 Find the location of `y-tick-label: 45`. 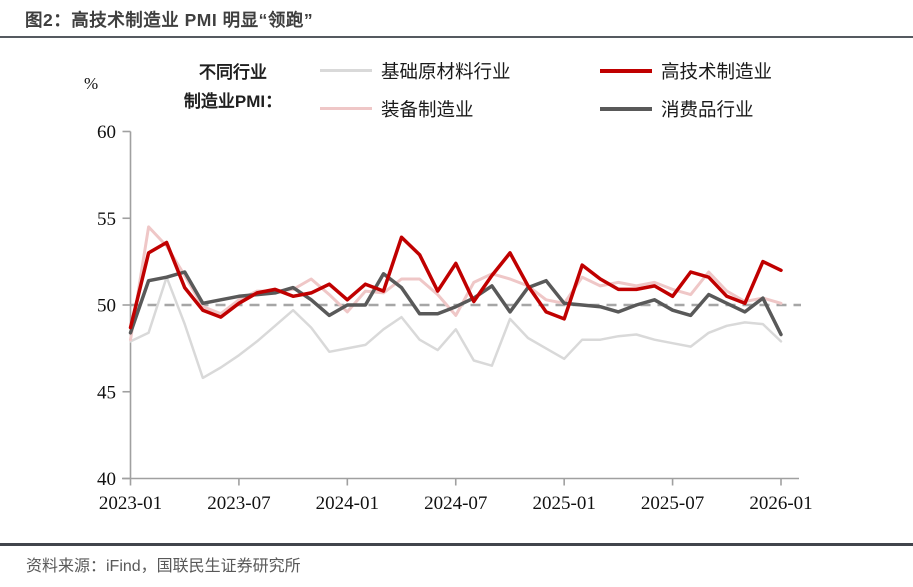

y-tick-label: 45 is located at coordinates (106, 392).